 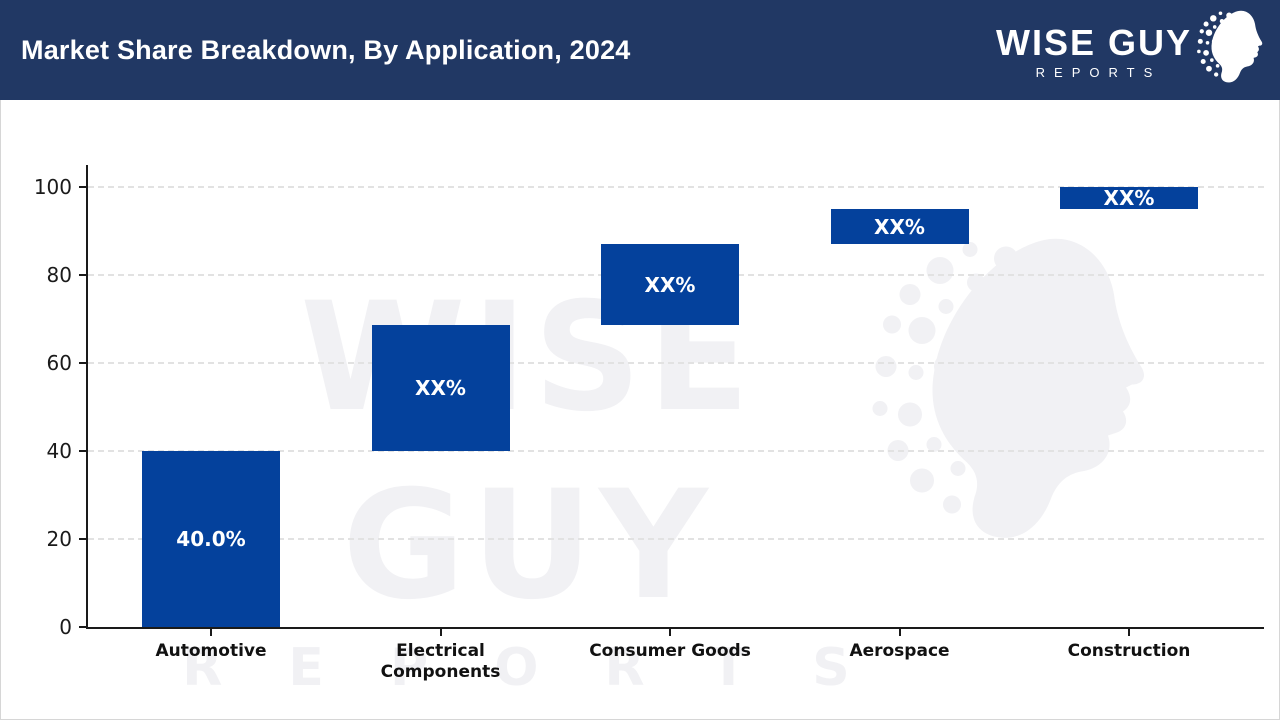 I want to click on x-tick-label-aerospace: Aerospace, so click(x=899, y=651).